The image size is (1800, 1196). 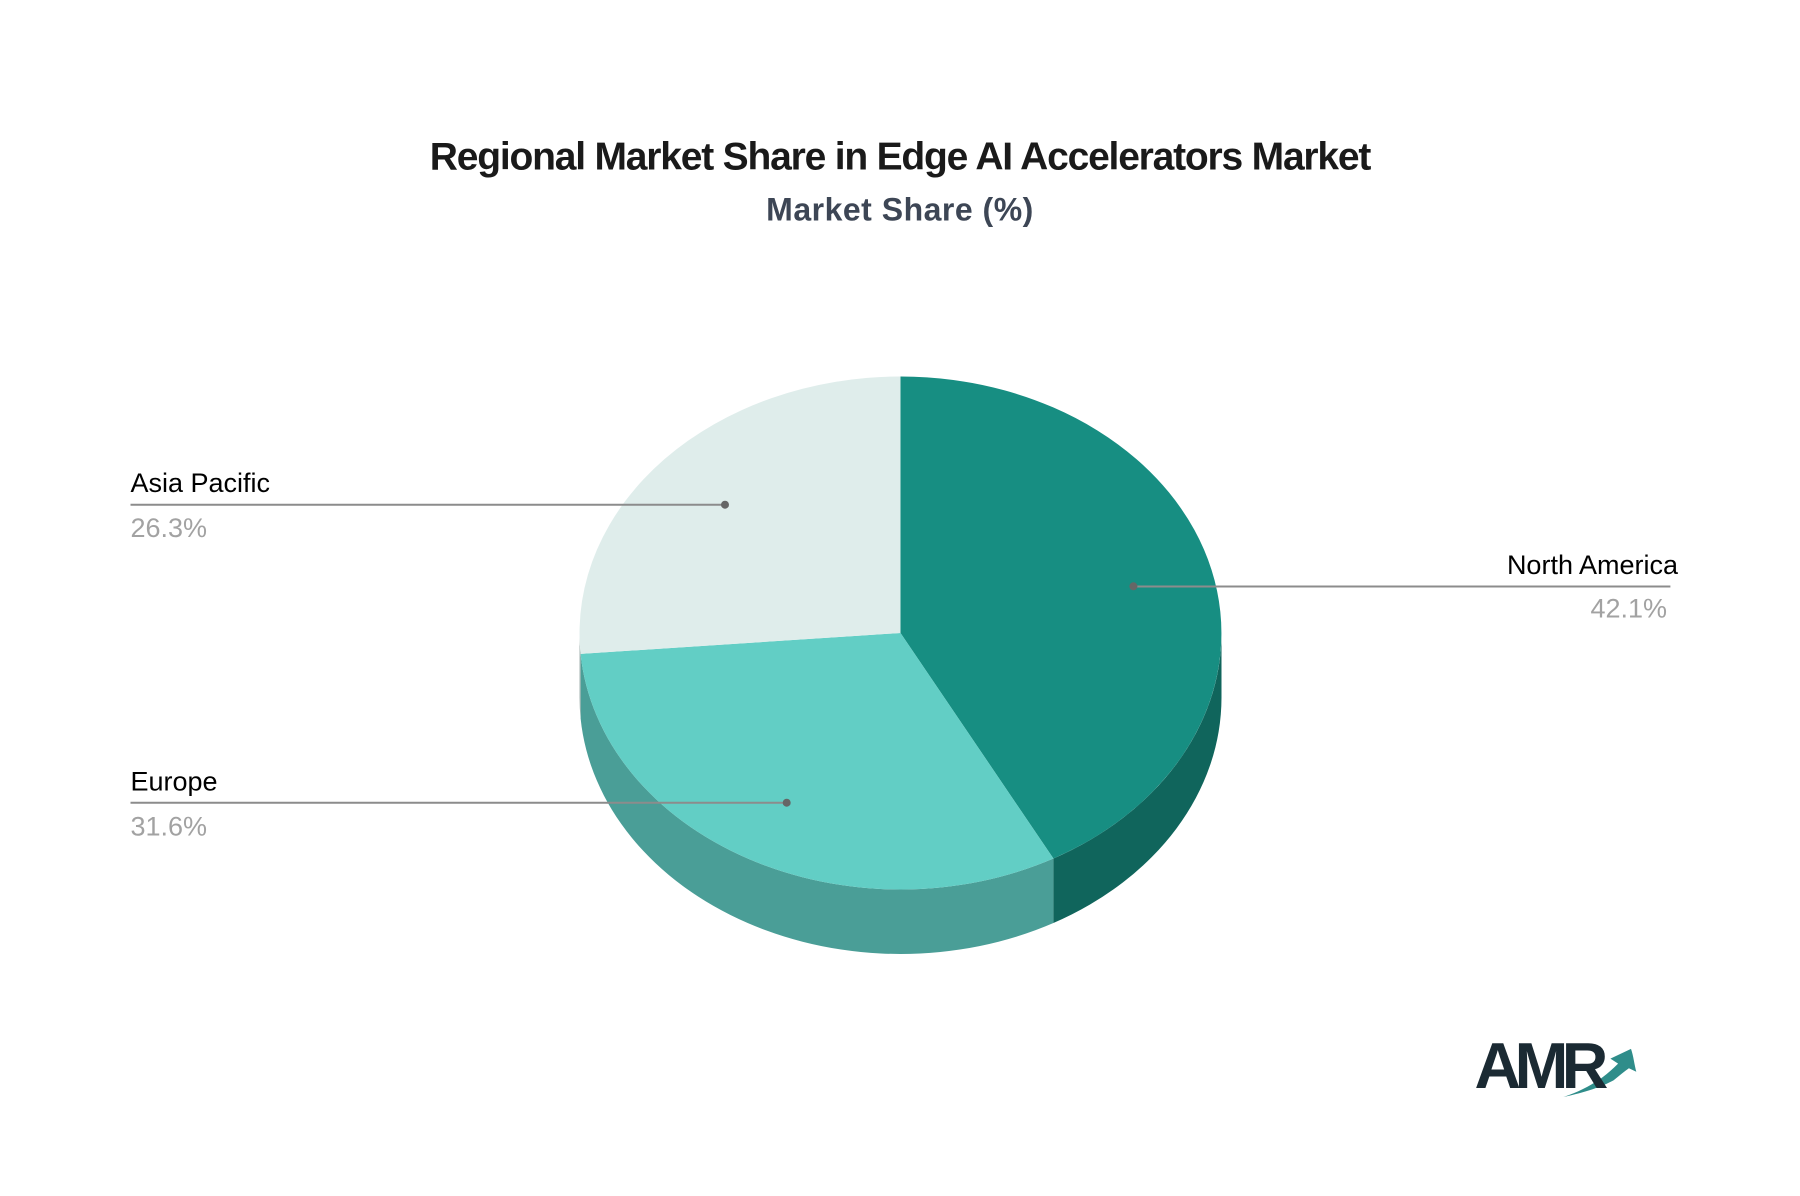 I want to click on svg-text: Market Share (%), so click(x=900, y=209).